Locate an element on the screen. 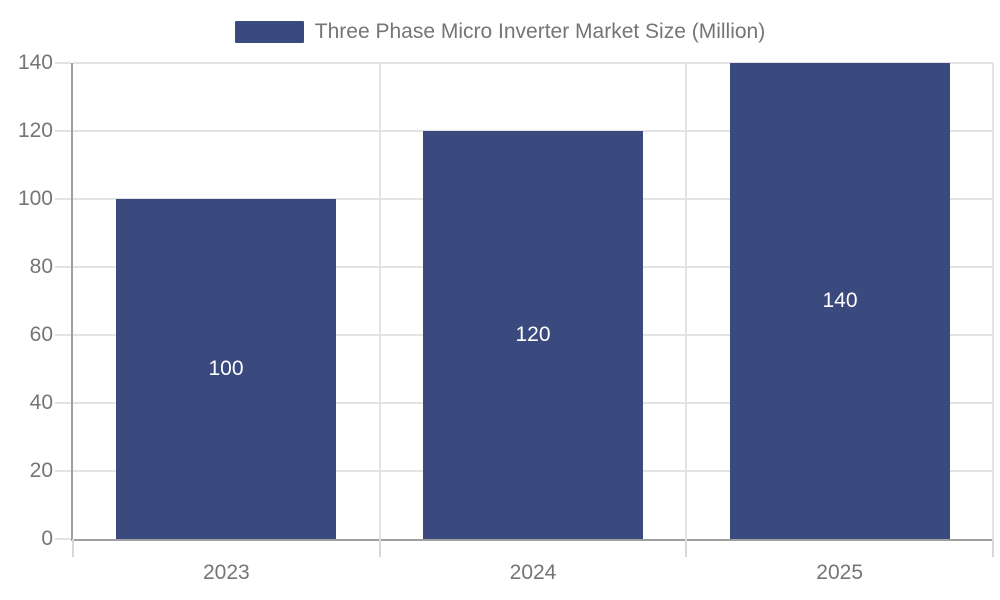 The height and width of the screenshot is (600, 1000). y-axis-tick-label: 100 is located at coordinates (35, 198).